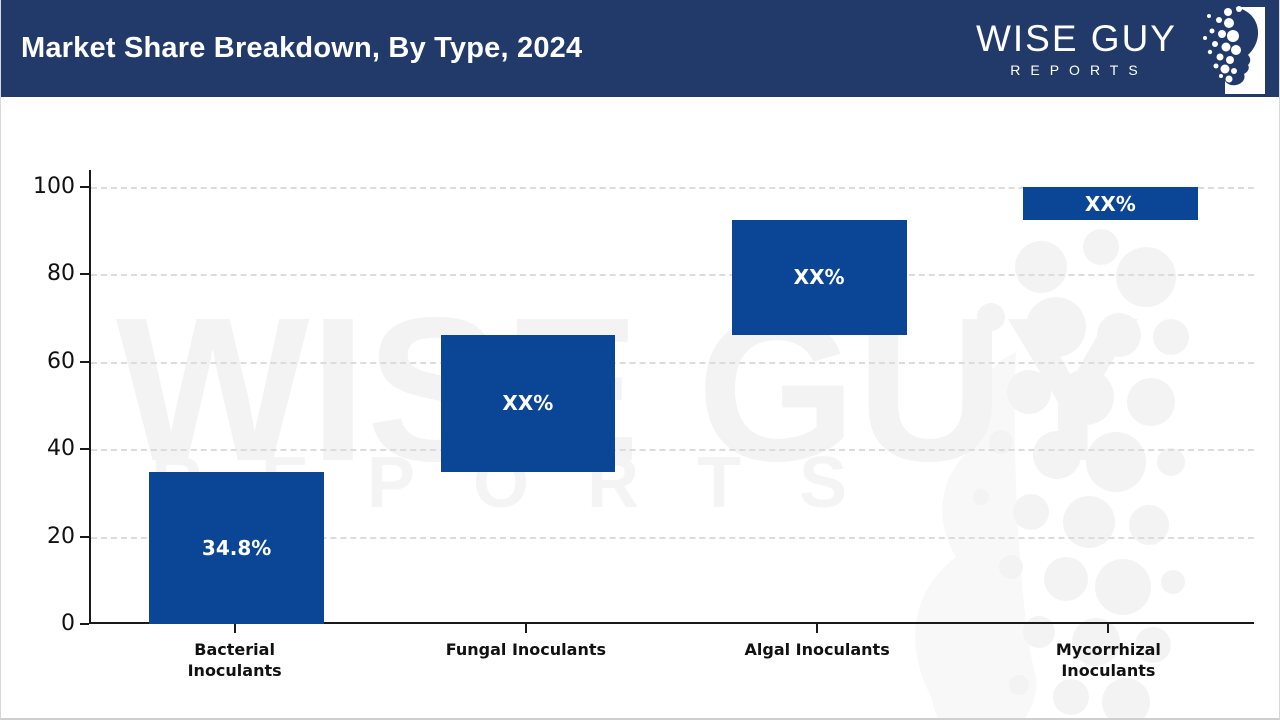 This screenshot has width=1280, height=720. What do you see at coordinates (234, 660) in the screenshot?
I see `x-axis-category-label: Bacterial Inoculants` at bounding box center [234, 660].